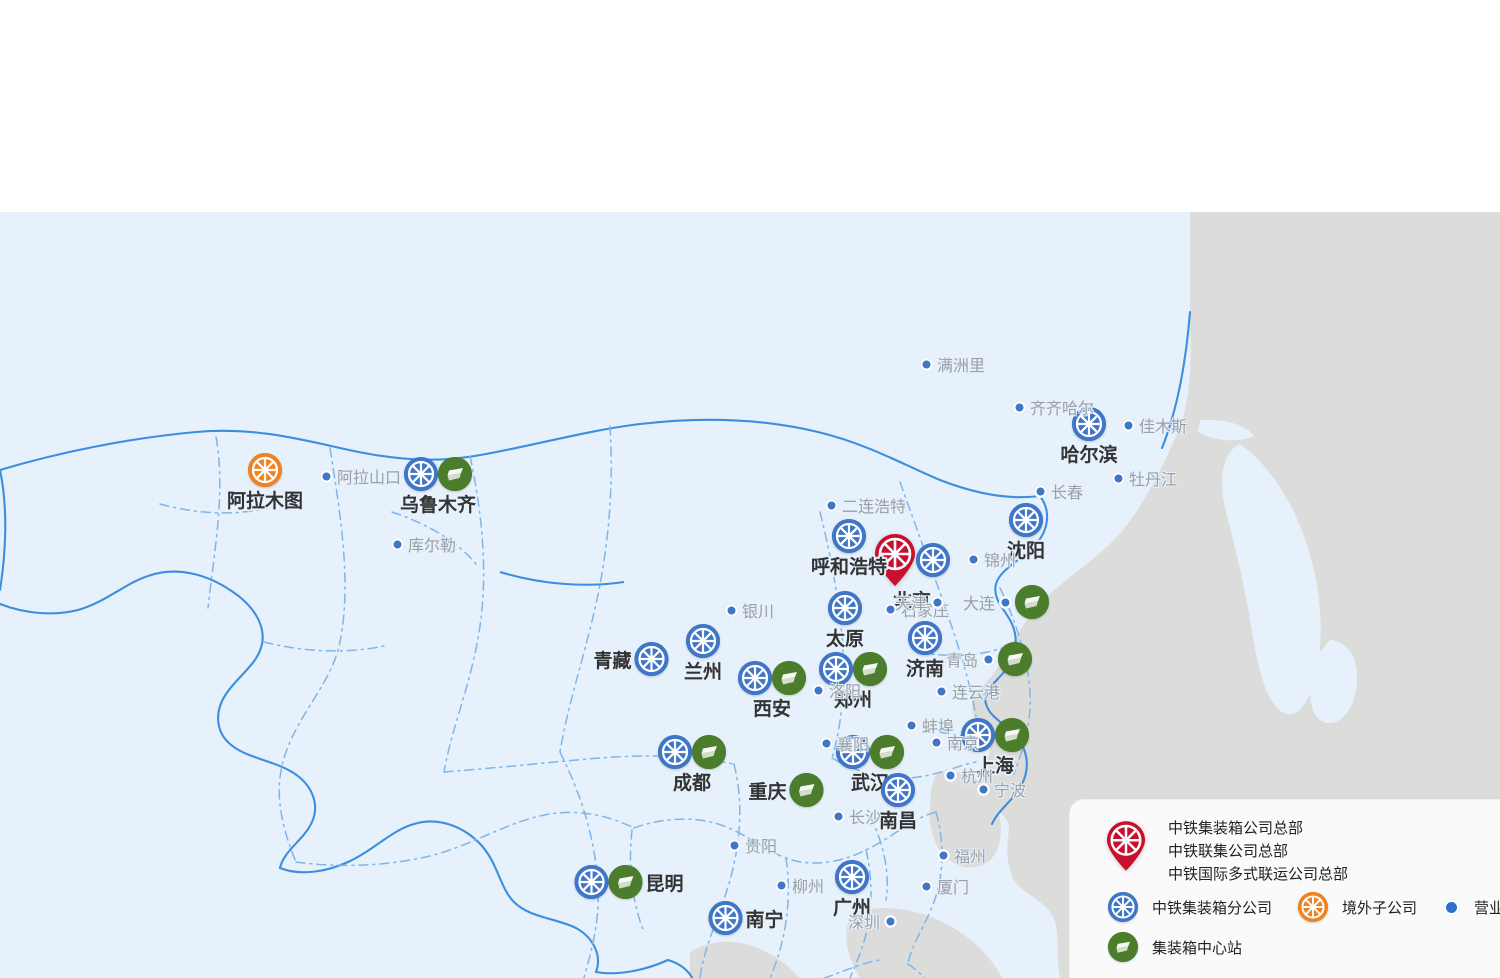 The height and width of the screenshot is (978, 1500). I want to click on dot-city-长沙: 长沙, so click(856, 816).